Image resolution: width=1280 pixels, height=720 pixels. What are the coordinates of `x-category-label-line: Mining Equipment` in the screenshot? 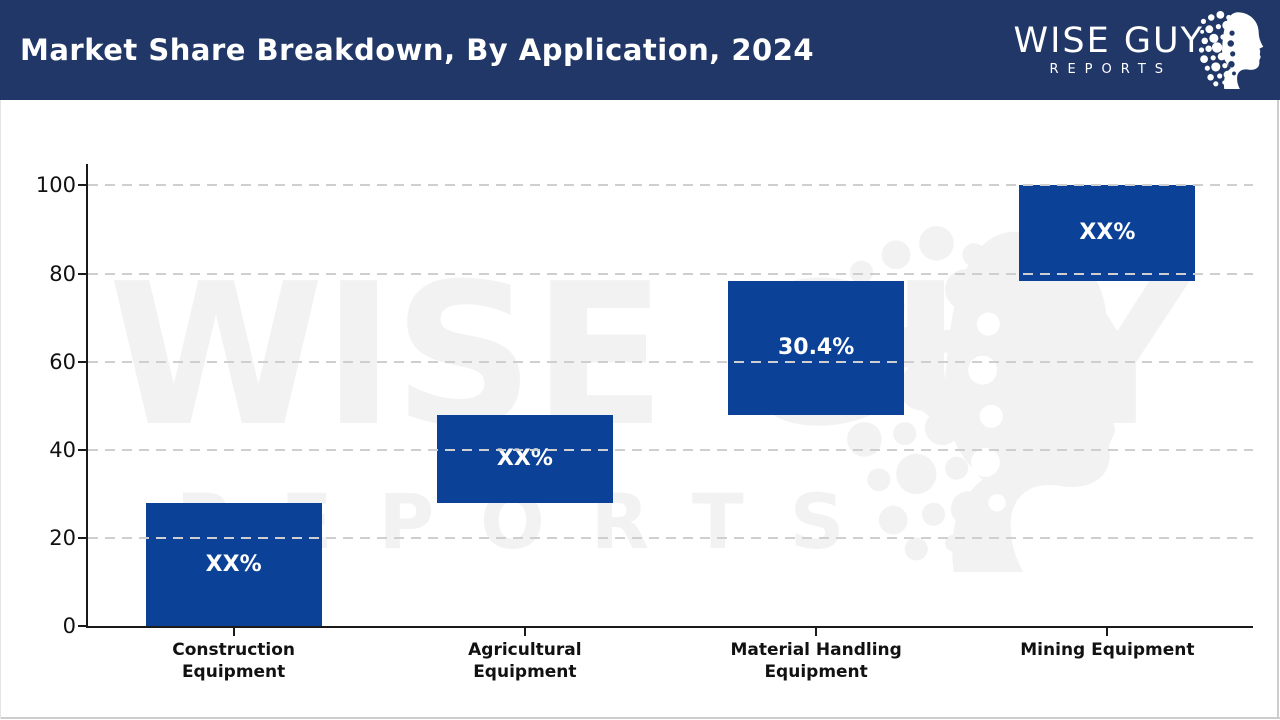 It's located at (1107, 650).